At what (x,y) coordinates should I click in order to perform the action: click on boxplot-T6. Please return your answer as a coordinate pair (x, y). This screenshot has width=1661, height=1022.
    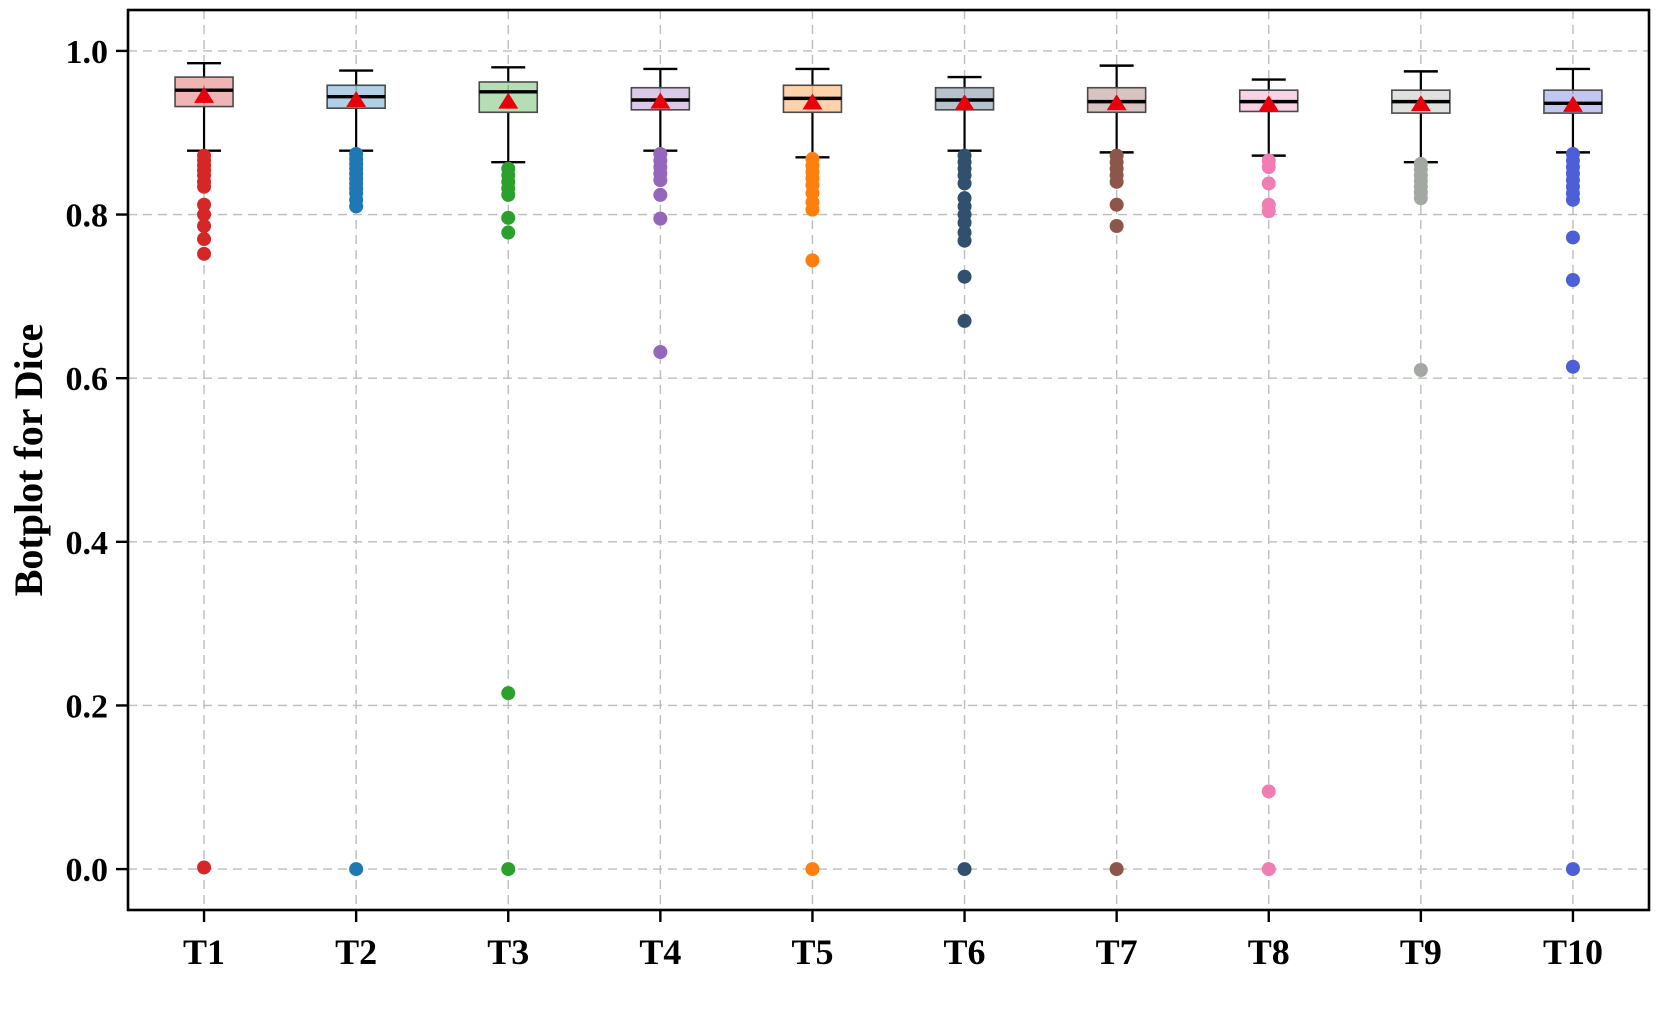
    Looking at the image, I should click on (964, 476).